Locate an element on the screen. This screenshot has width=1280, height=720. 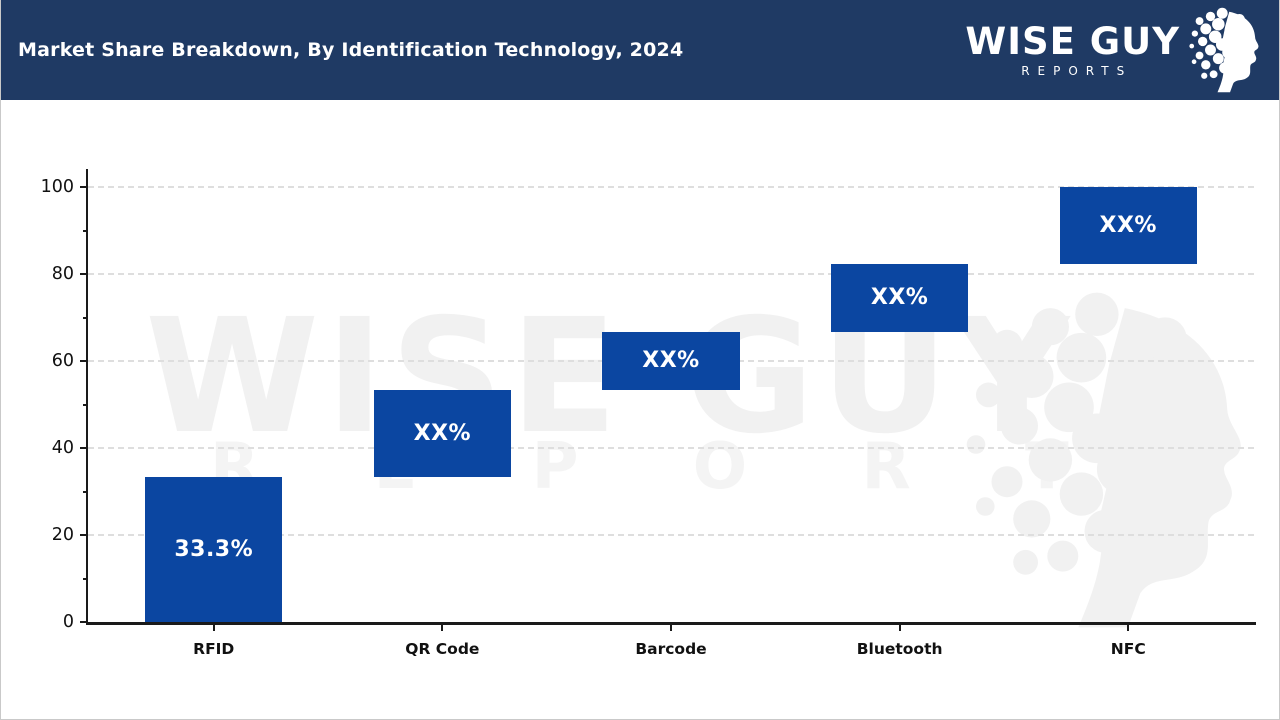
watermark-reports-text: R E P O R T S is located at coordinates (743, 467).